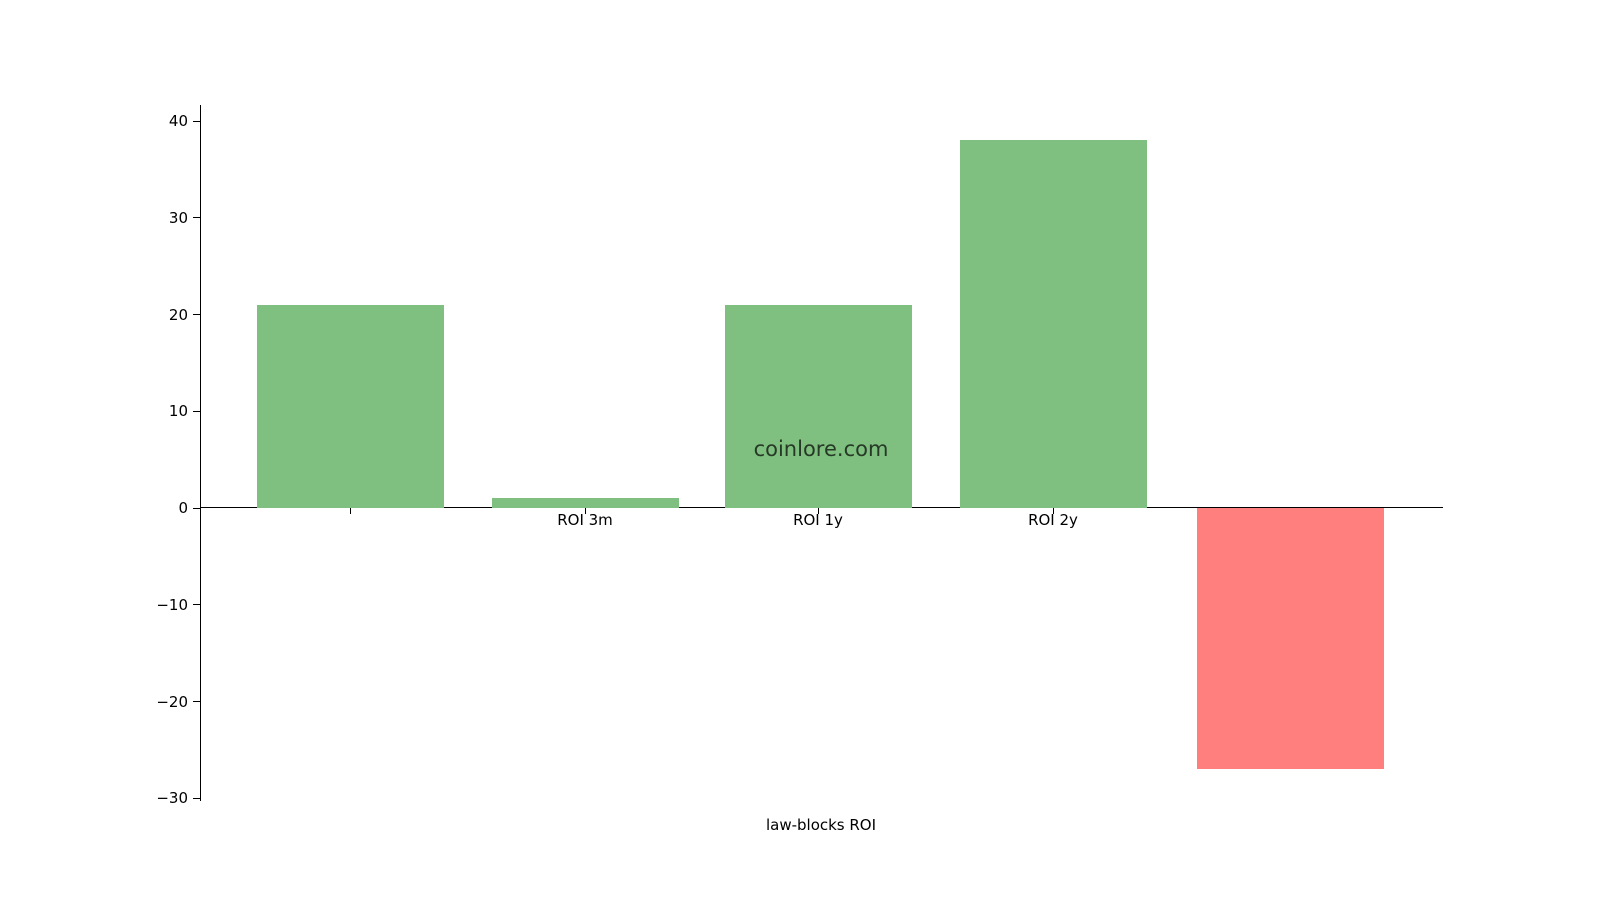 Image resolution: width=1600 pixels, height=900 pixels. What do you see at coordinates (183, 508) in the screenshot?
I see `y-tick-label: 0` at bounding box center [183, 508].